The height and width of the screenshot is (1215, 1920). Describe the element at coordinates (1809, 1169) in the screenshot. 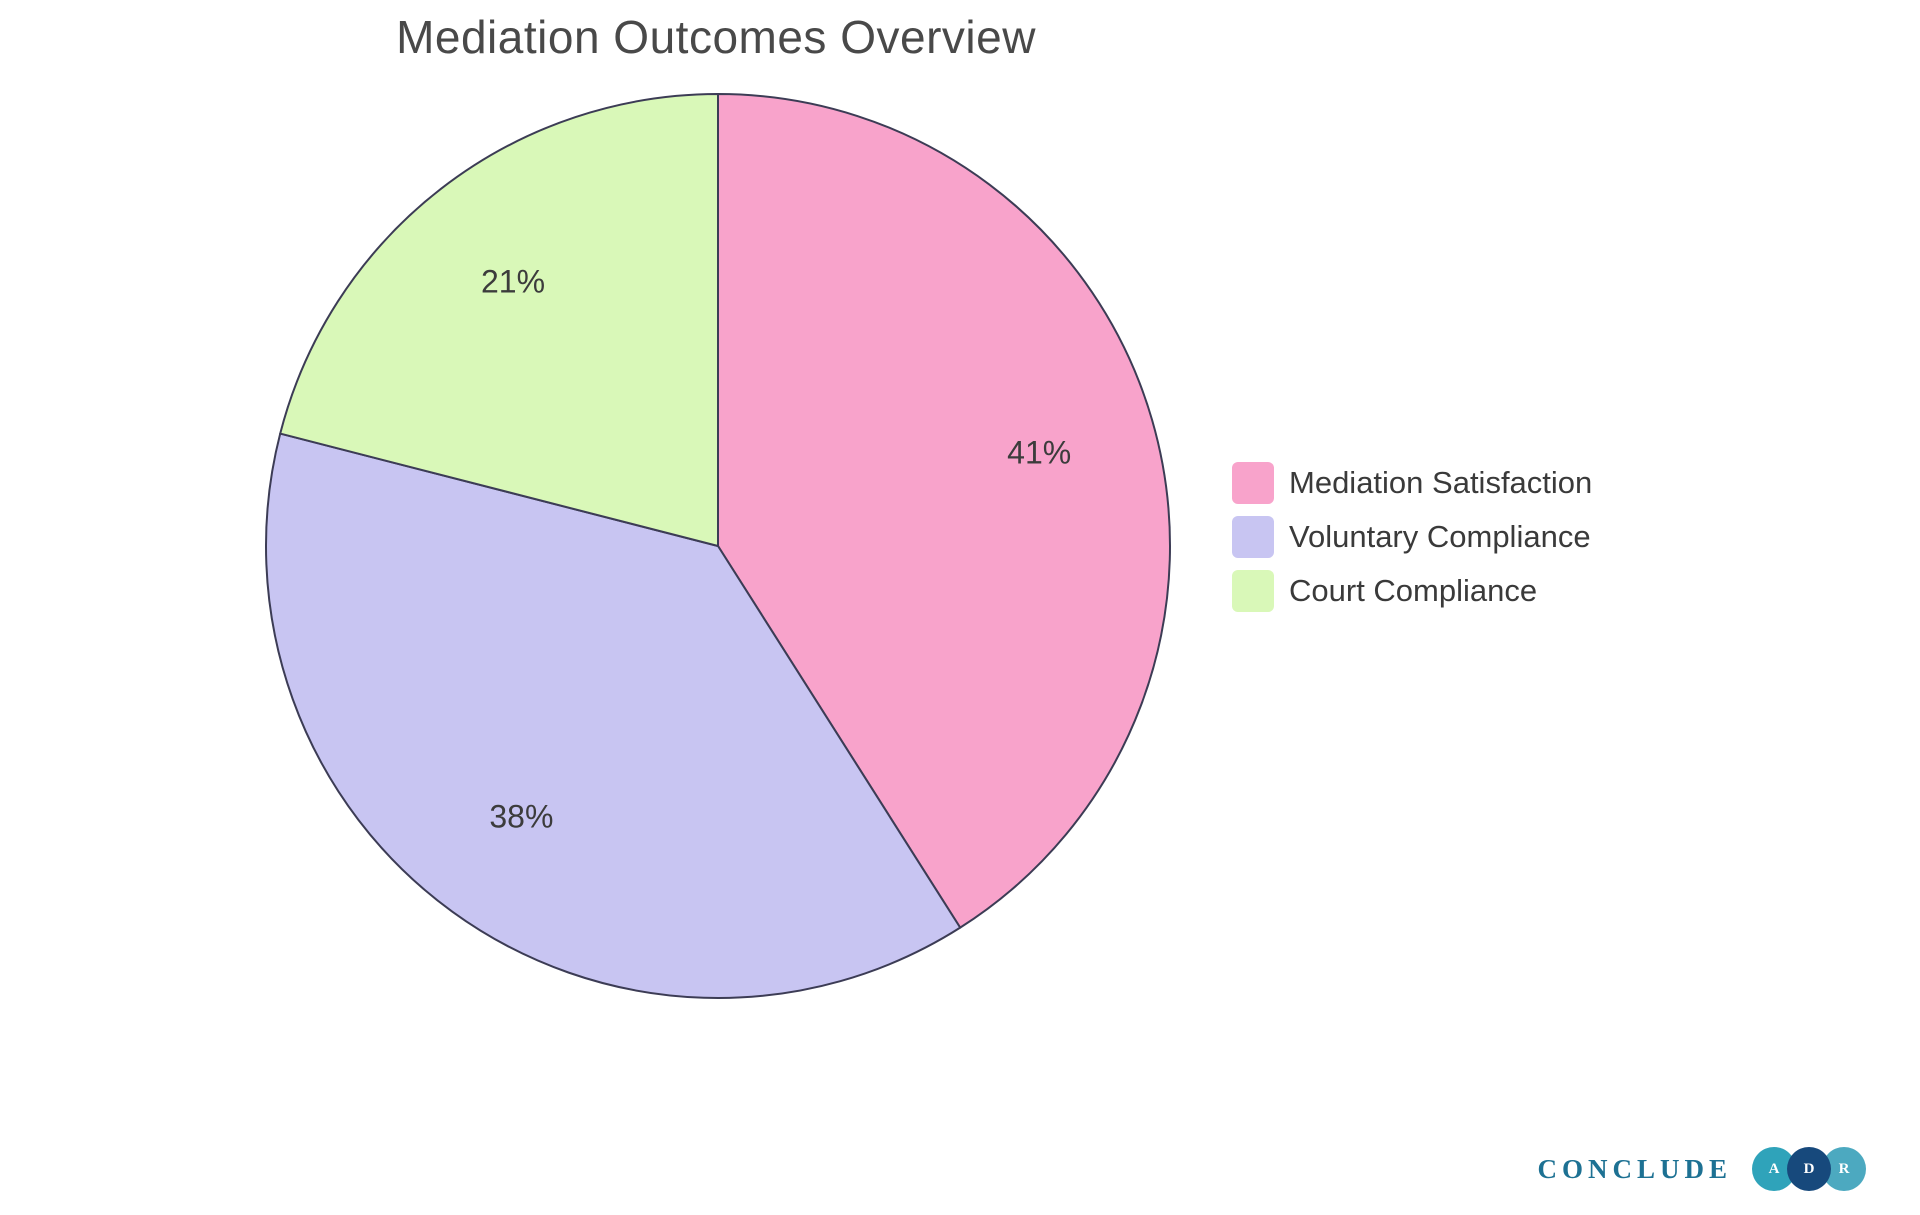

I see `brand-badge-d: D` at that location.